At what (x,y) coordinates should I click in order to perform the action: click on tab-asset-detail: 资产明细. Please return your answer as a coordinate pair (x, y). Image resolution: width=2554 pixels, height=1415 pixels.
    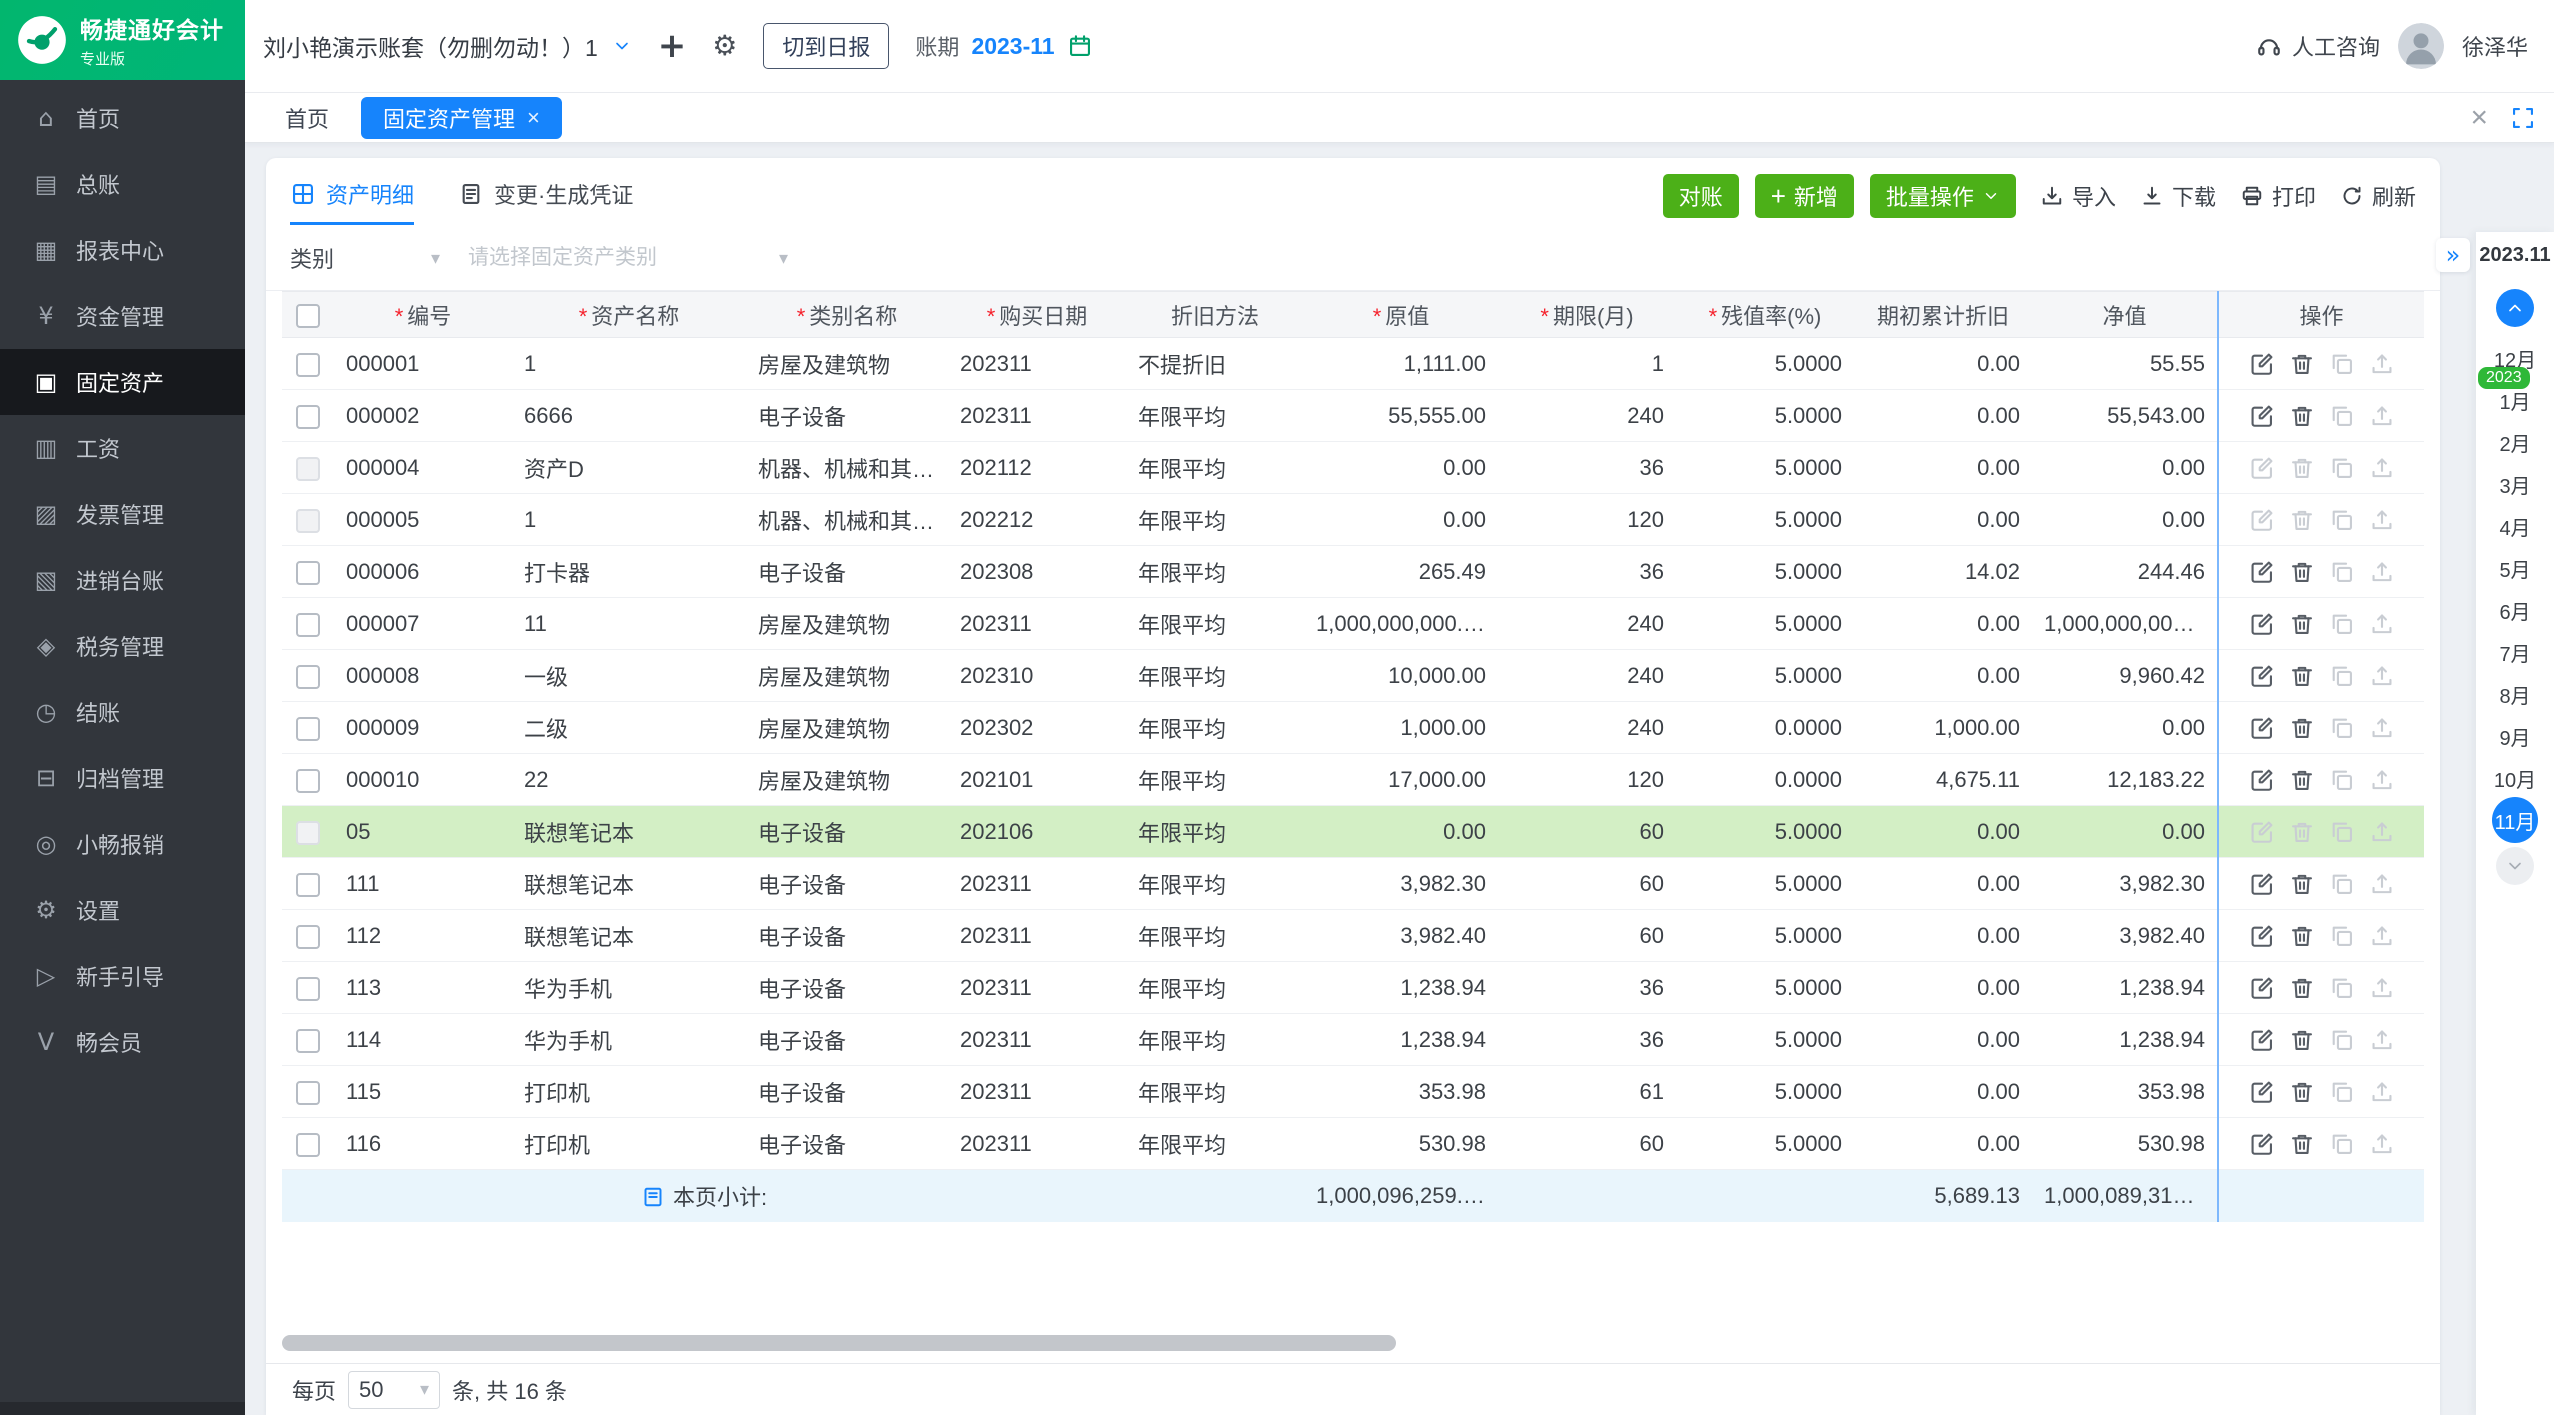
    Looking at the image, I should click on (352, 201).